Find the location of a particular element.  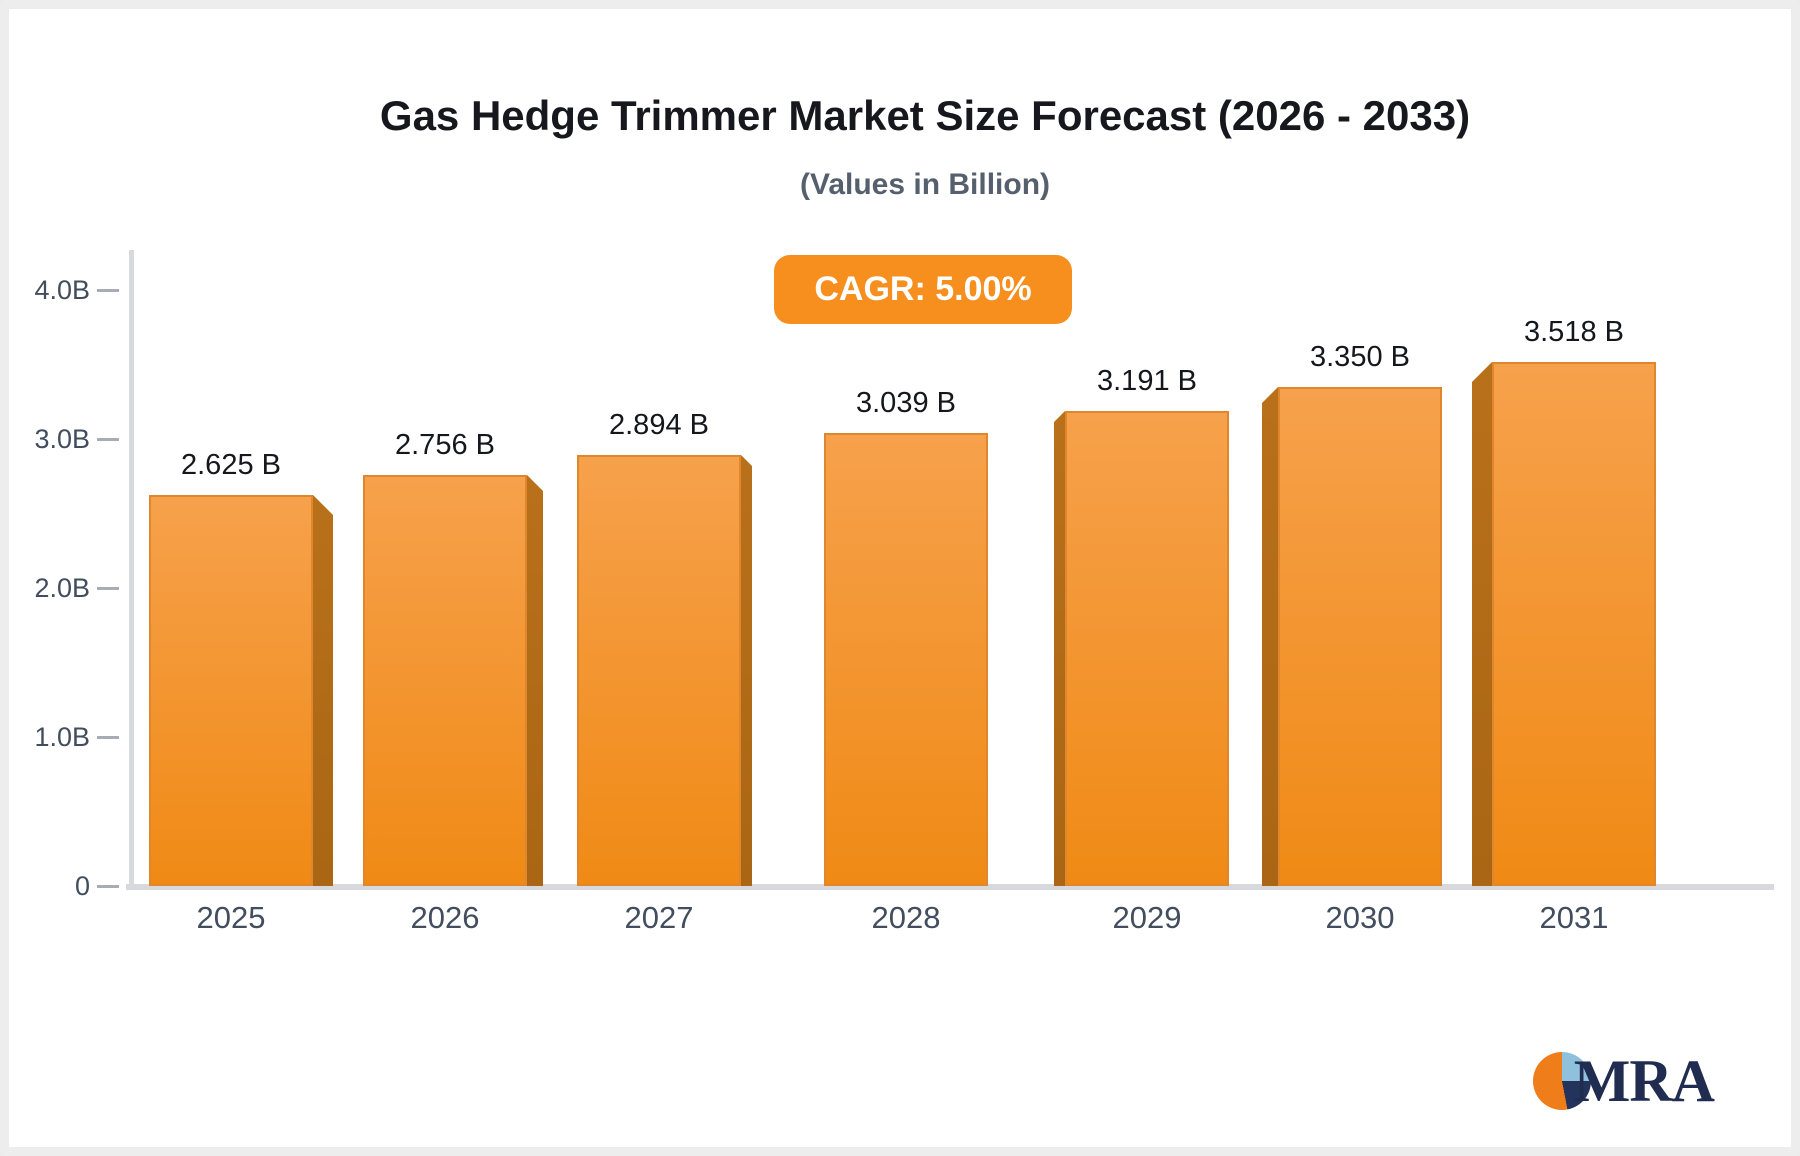

bar-value-label: 2.756 B is located at coordinates (445, 445).